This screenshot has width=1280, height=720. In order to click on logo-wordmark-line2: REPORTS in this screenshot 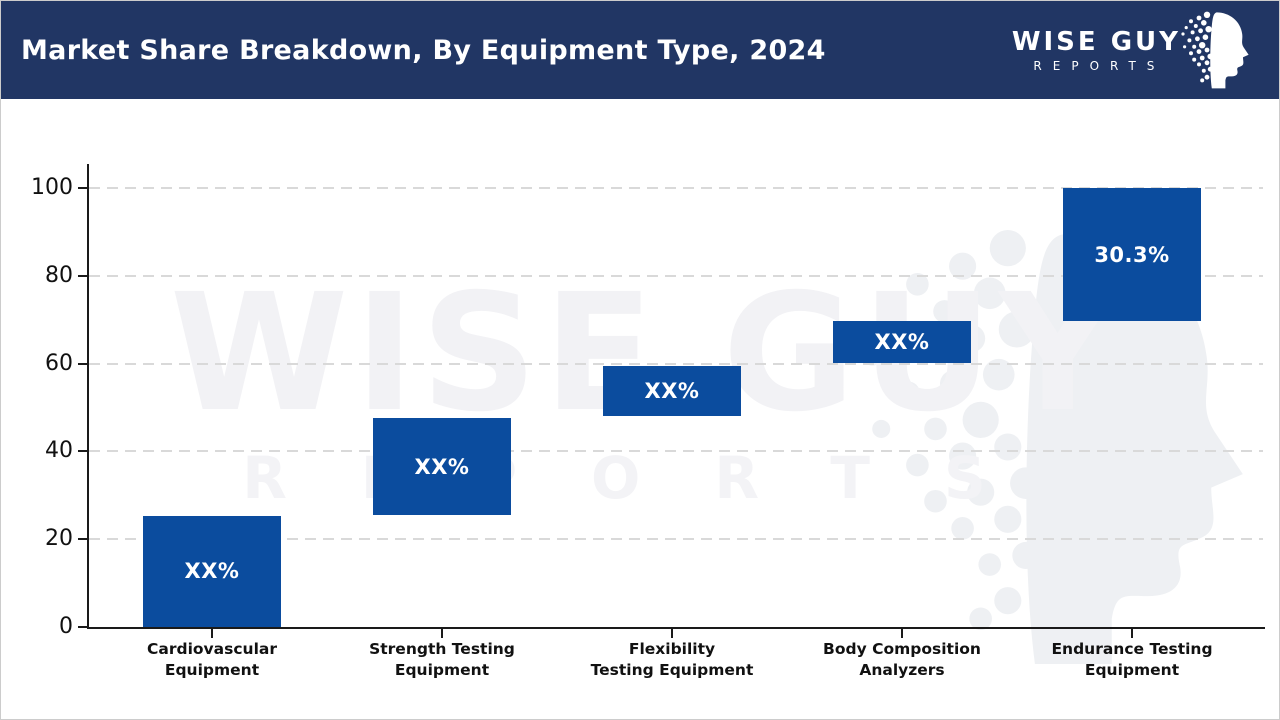, I will do `click(1099, 65)`.